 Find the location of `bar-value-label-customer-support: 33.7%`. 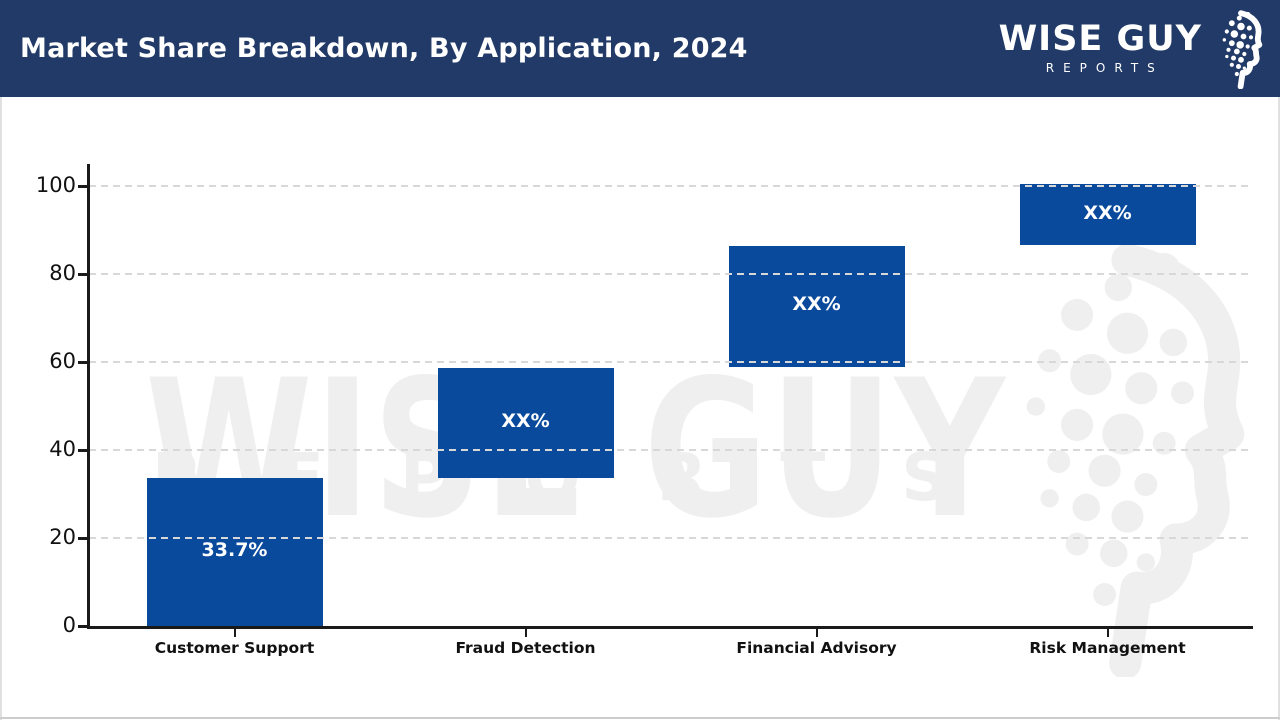

bar-value-label-customer-support: 33.7% is located at coordinates (234, 549).